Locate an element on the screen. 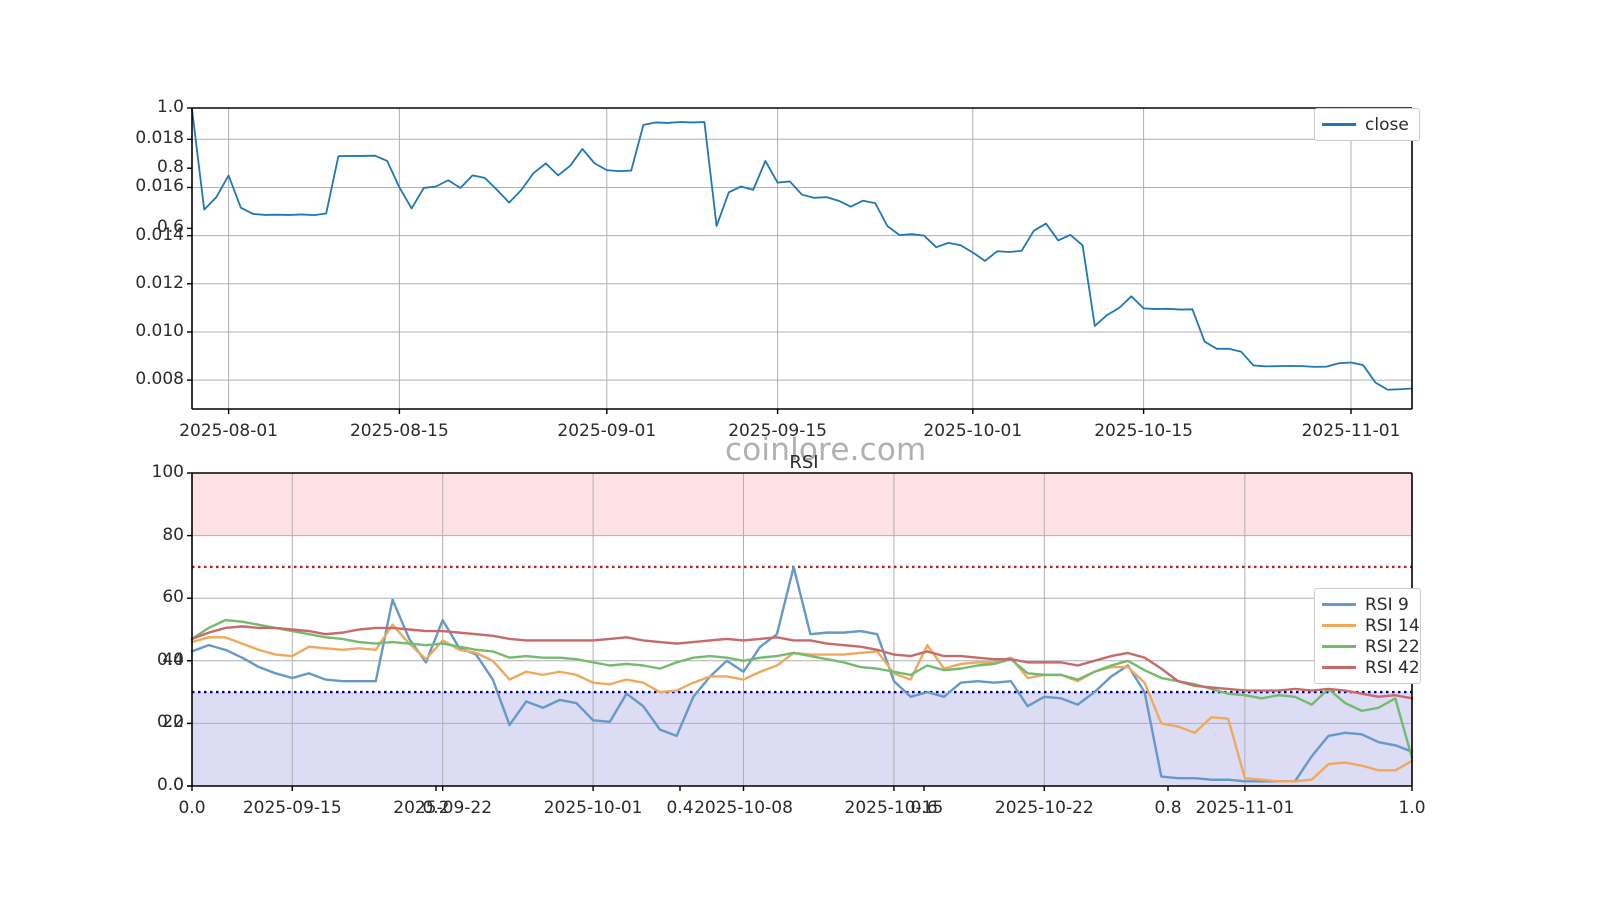 Image resolution: width=1600 pixels, height=900 pixels. price-y-twin-tick-0.8: 0.8 is located at coordinates (170, 167).